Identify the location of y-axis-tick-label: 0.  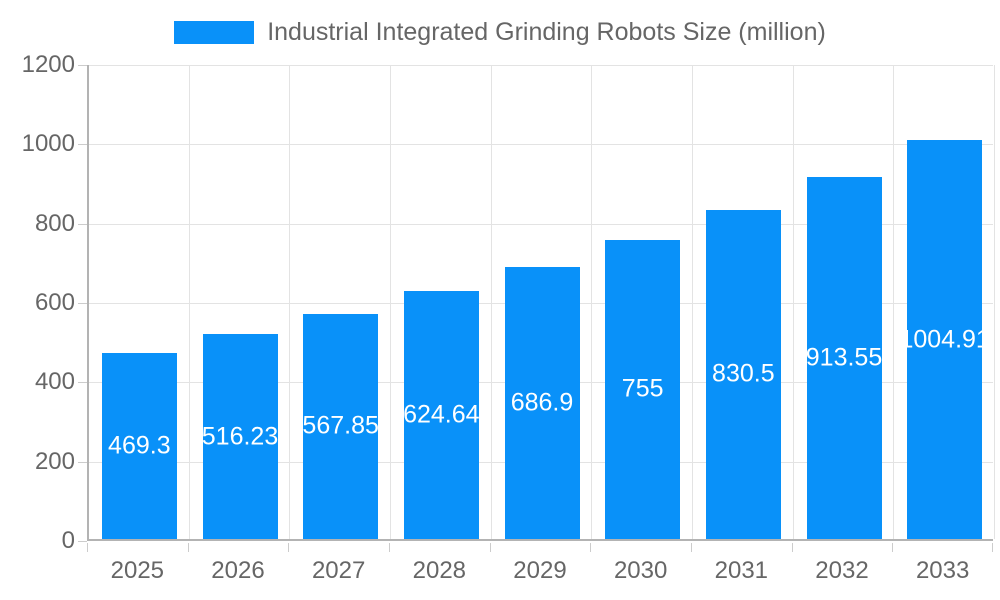
(68, 540).